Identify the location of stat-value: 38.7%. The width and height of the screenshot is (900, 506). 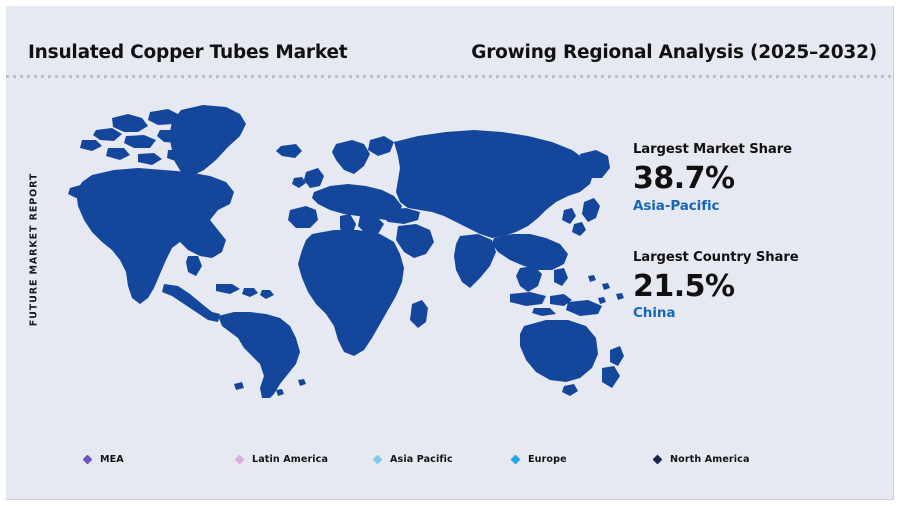
(684, 178).